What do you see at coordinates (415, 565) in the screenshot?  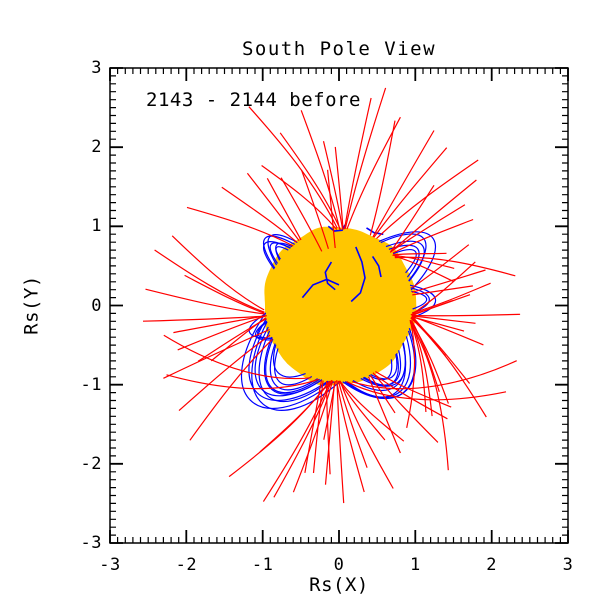 I see `x-tick-label: 1` at bounding box center [415, 565].